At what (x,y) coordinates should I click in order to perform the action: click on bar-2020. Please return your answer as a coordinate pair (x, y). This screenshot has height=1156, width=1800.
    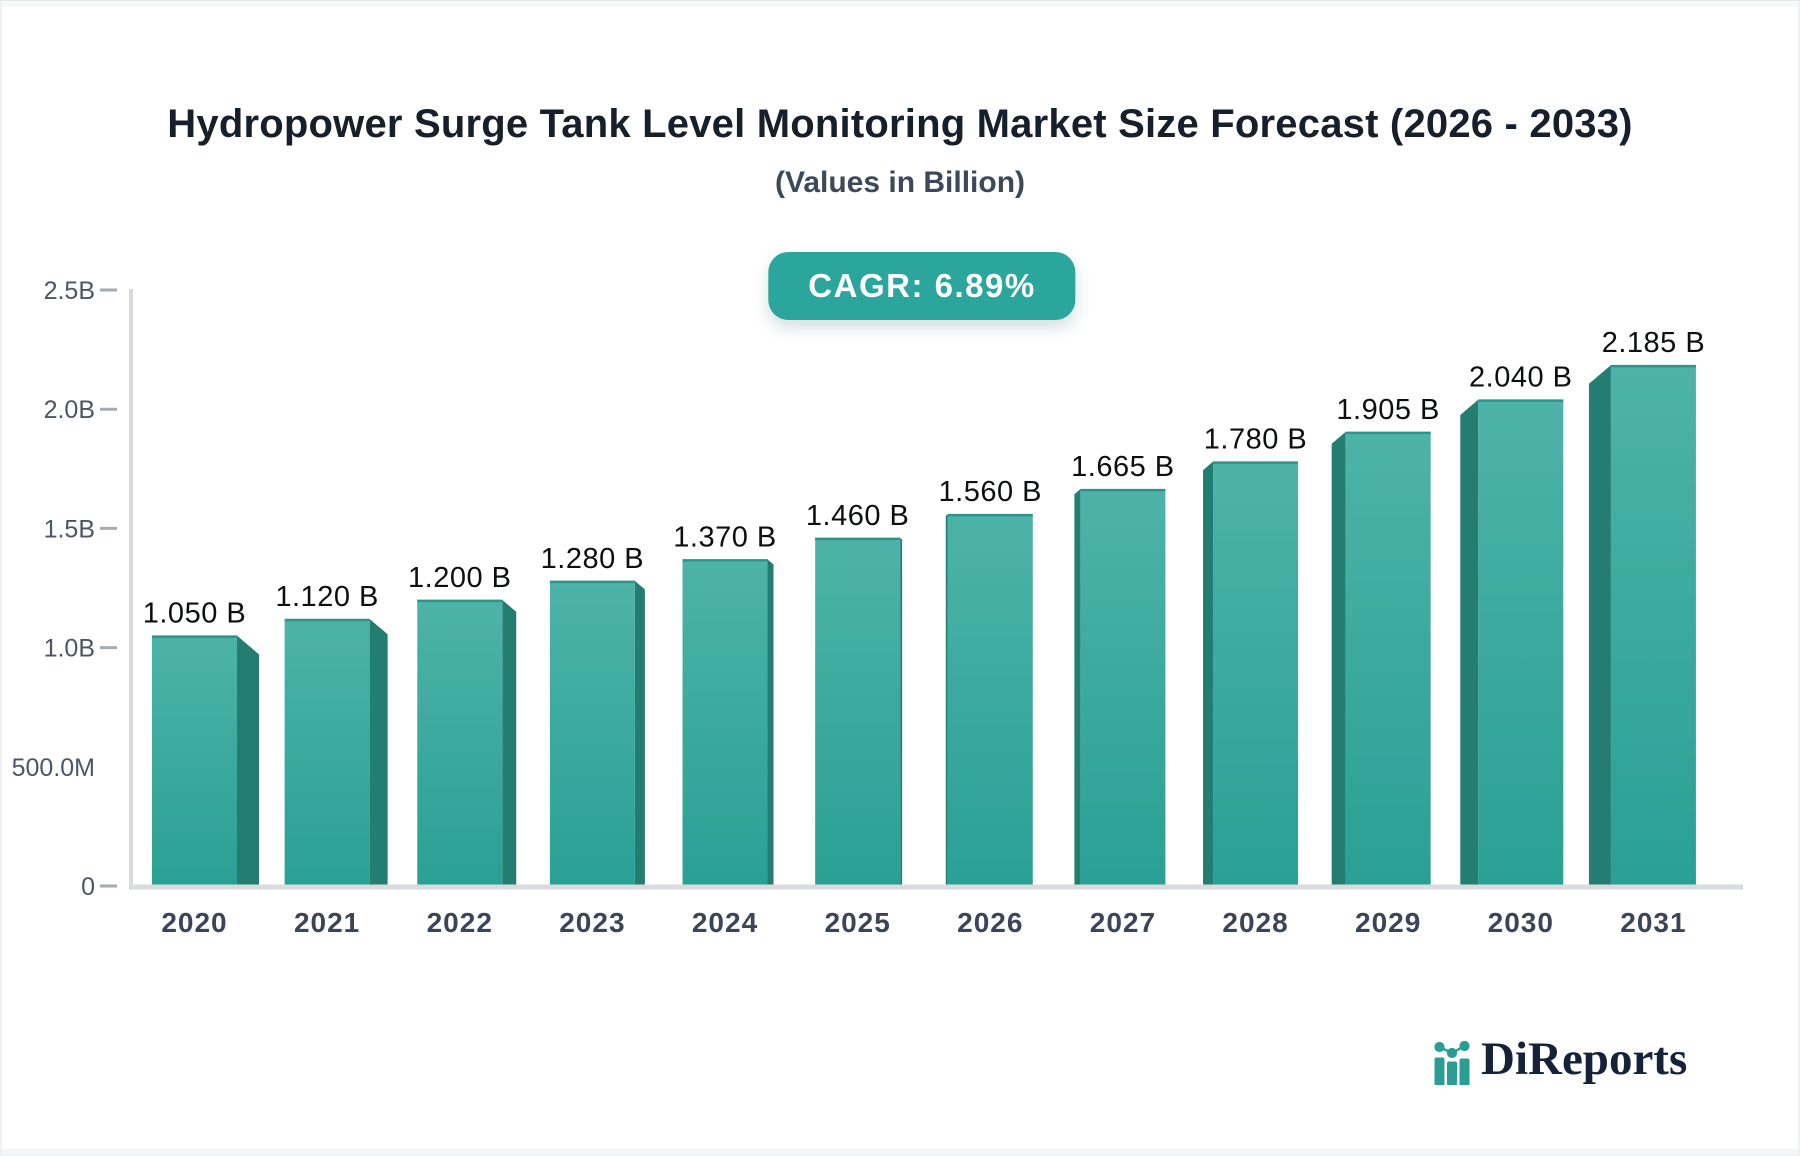
    Looking at the image, I should click on (194, 760).